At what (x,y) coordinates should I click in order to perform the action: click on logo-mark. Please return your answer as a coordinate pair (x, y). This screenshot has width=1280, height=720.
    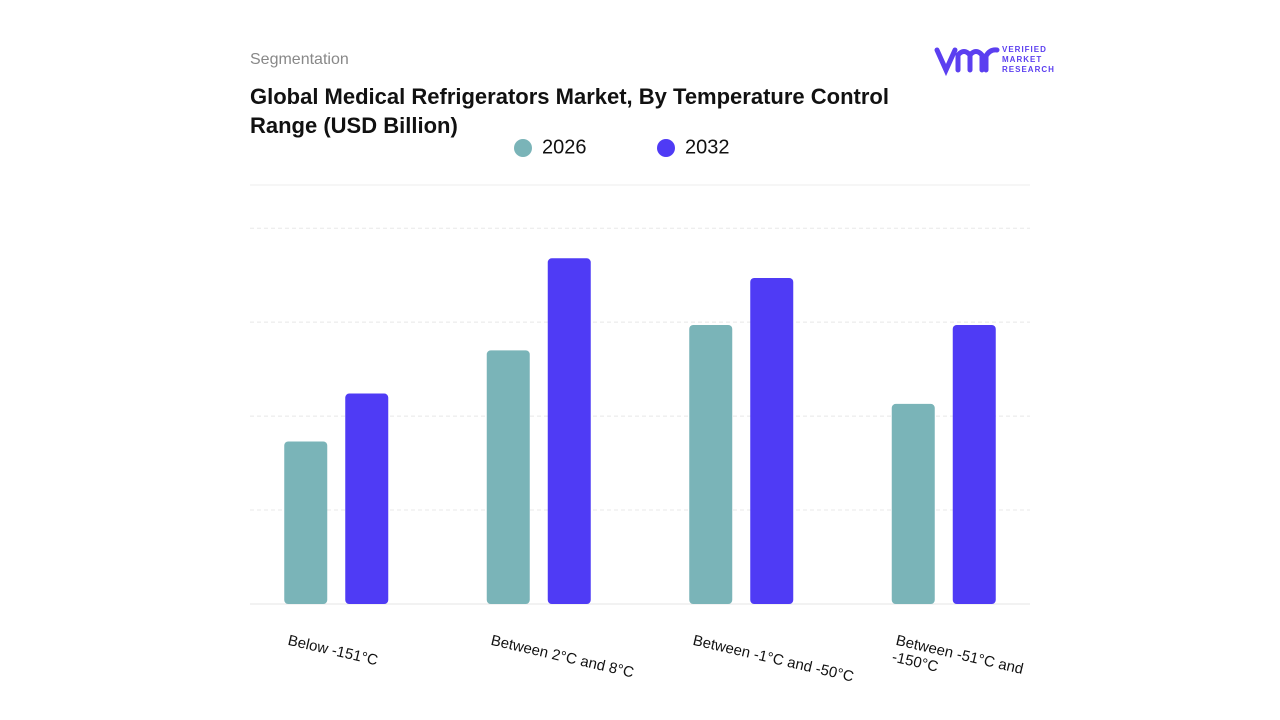
    Looking at the image, I should click on (967, 62).